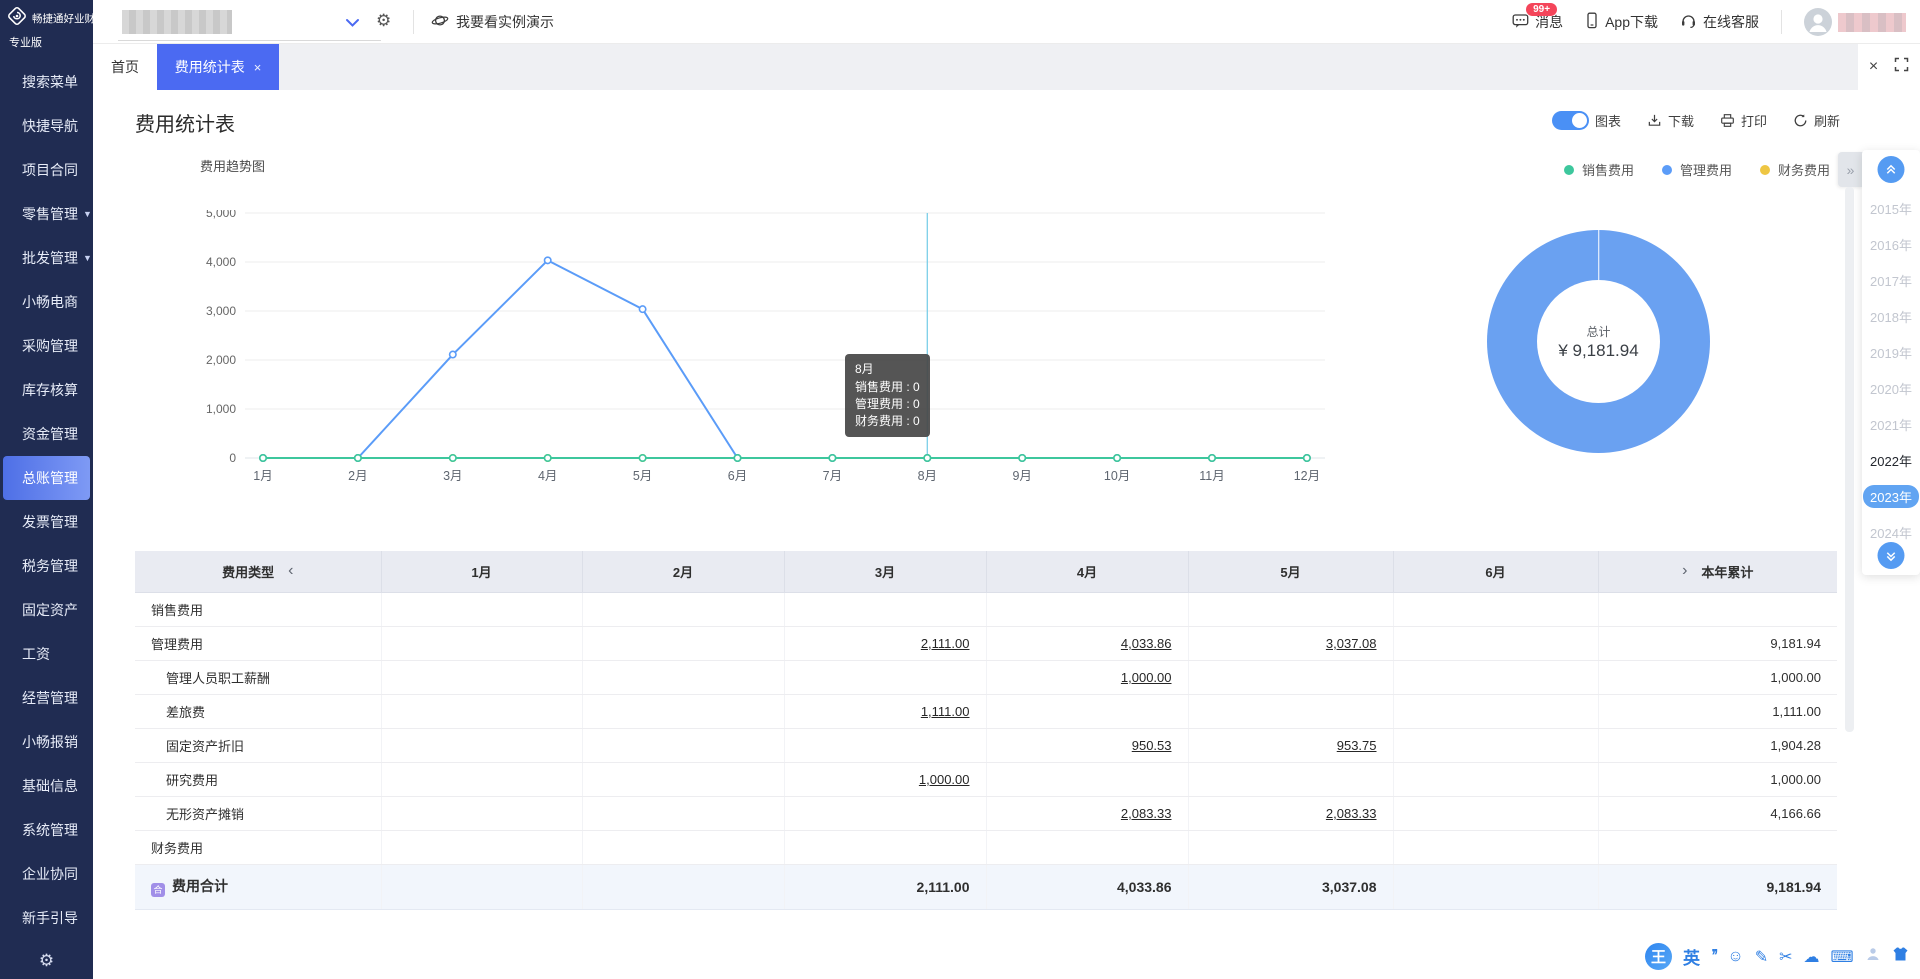 The width and height of the screenshot is (1920, 979). Describe the element at coordinates (1891, 169) in the screenshot. I see `year-scroll-up-button` at that location.